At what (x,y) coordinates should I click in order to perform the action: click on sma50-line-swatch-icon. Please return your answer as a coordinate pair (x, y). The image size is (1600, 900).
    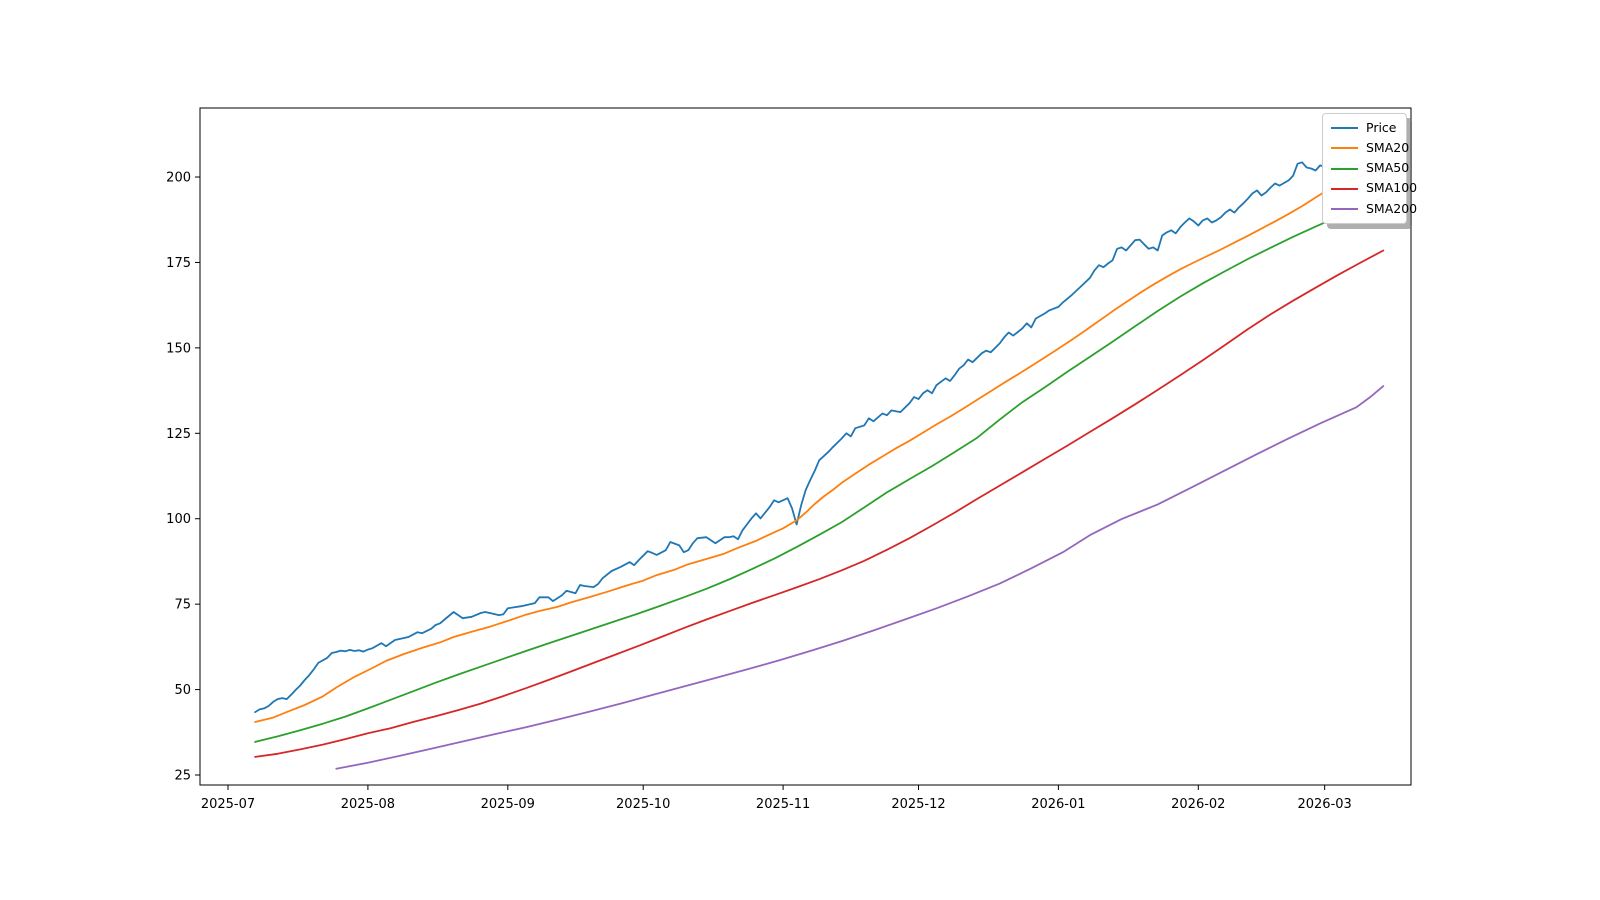
    Looking at the image, I should click on (1344, 168).